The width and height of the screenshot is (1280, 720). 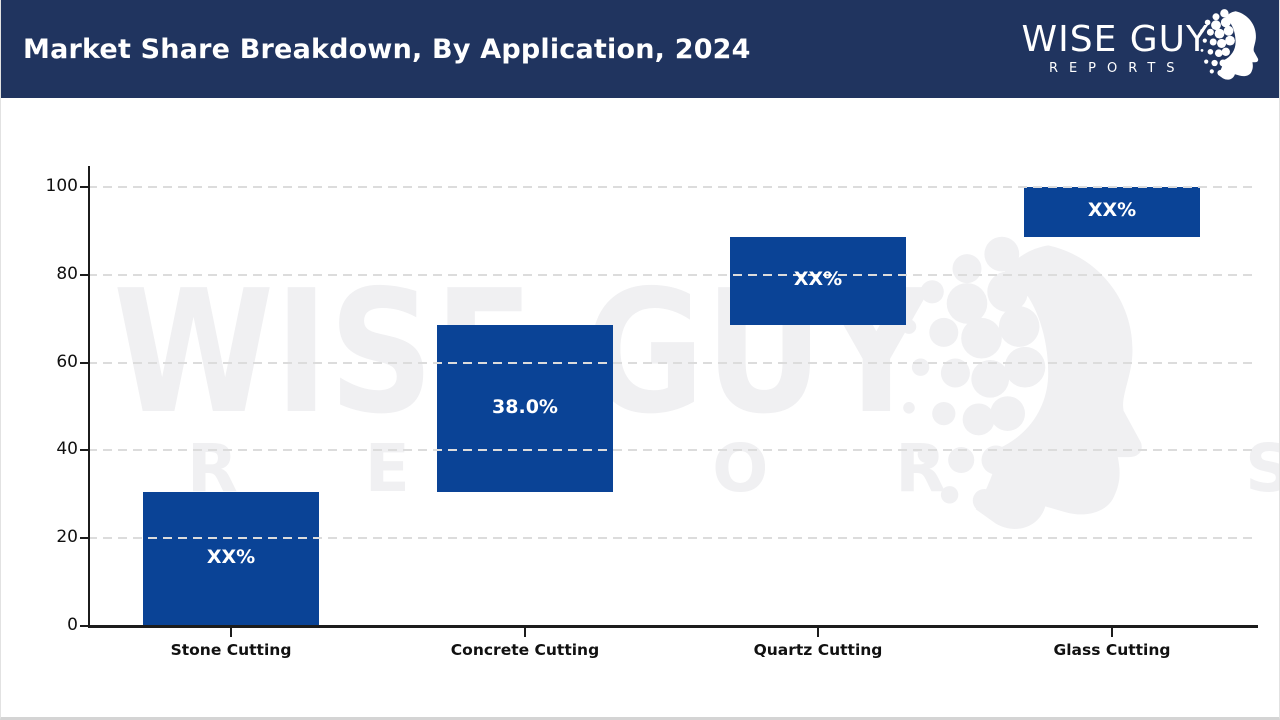 I want to click on y-tick-label-20: 20, so click(x=67, y=537).